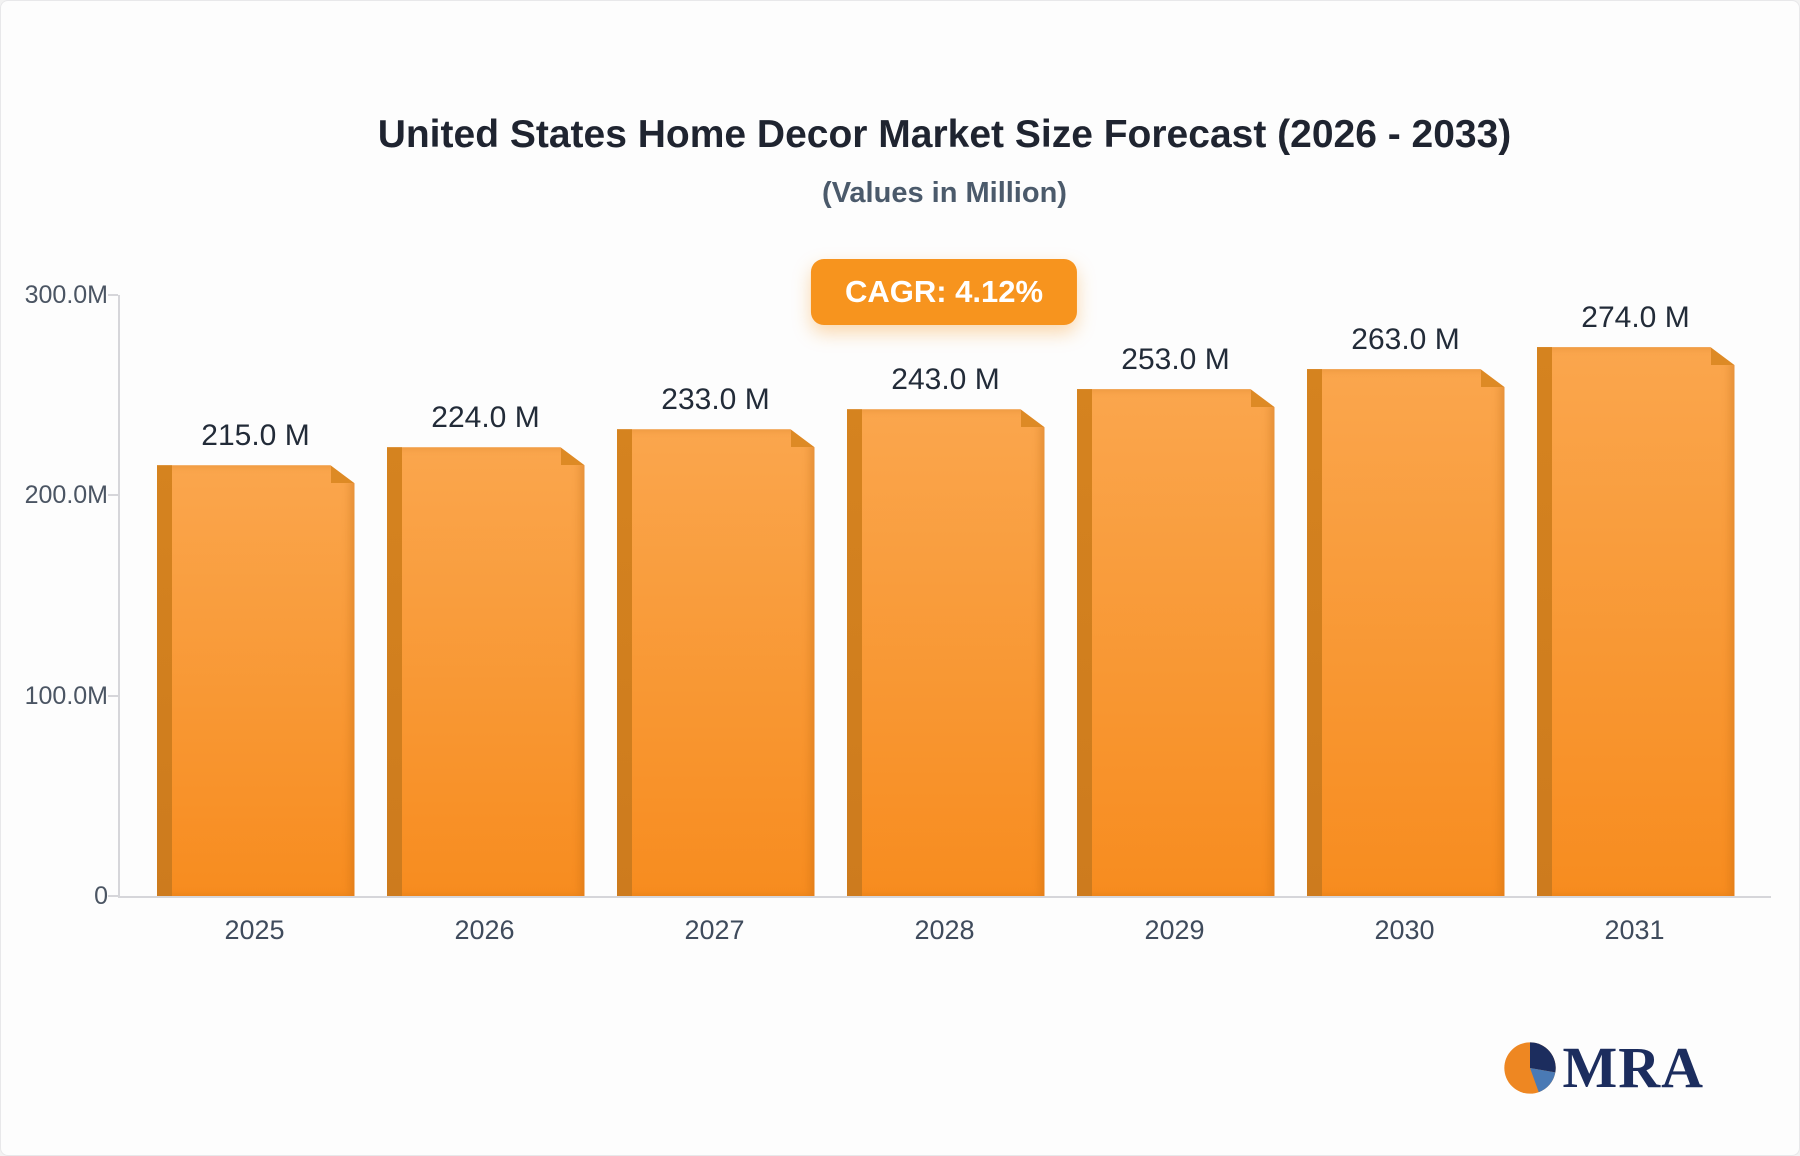 The image size is (1800, 1156). I want to click on x-axis-label: 2028, so click(944, 930).